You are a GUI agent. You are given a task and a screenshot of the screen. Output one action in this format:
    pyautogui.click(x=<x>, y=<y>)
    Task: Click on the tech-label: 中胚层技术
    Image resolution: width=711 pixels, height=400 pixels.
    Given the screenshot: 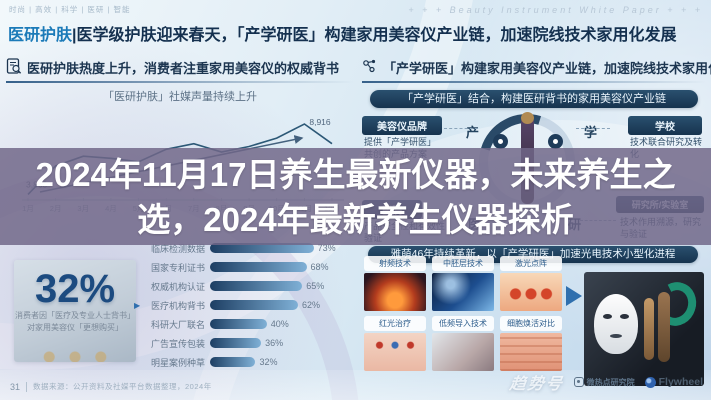 What is the action you would take?
    pyautogui.click(x=463, y=263)
    